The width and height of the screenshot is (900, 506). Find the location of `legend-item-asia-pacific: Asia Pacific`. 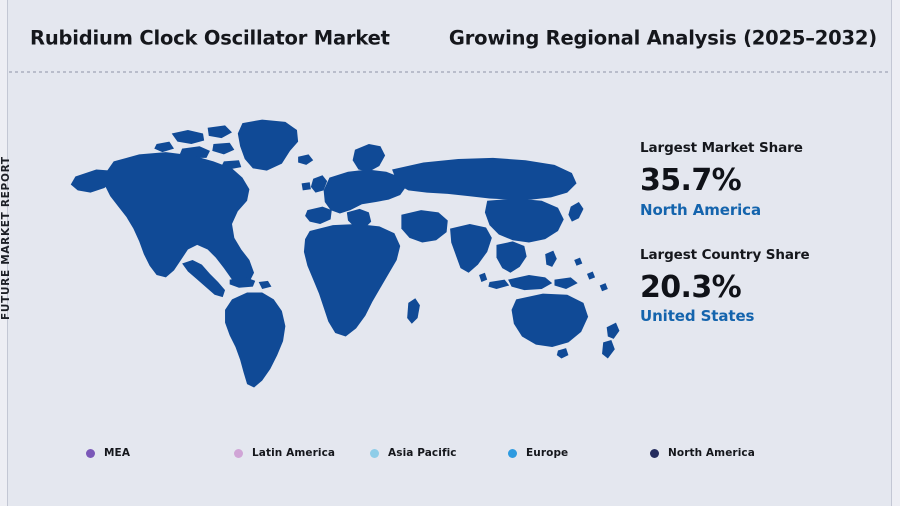

legend-item-asia-pacific: Asia Pacific is located at coordinates (413, 453).